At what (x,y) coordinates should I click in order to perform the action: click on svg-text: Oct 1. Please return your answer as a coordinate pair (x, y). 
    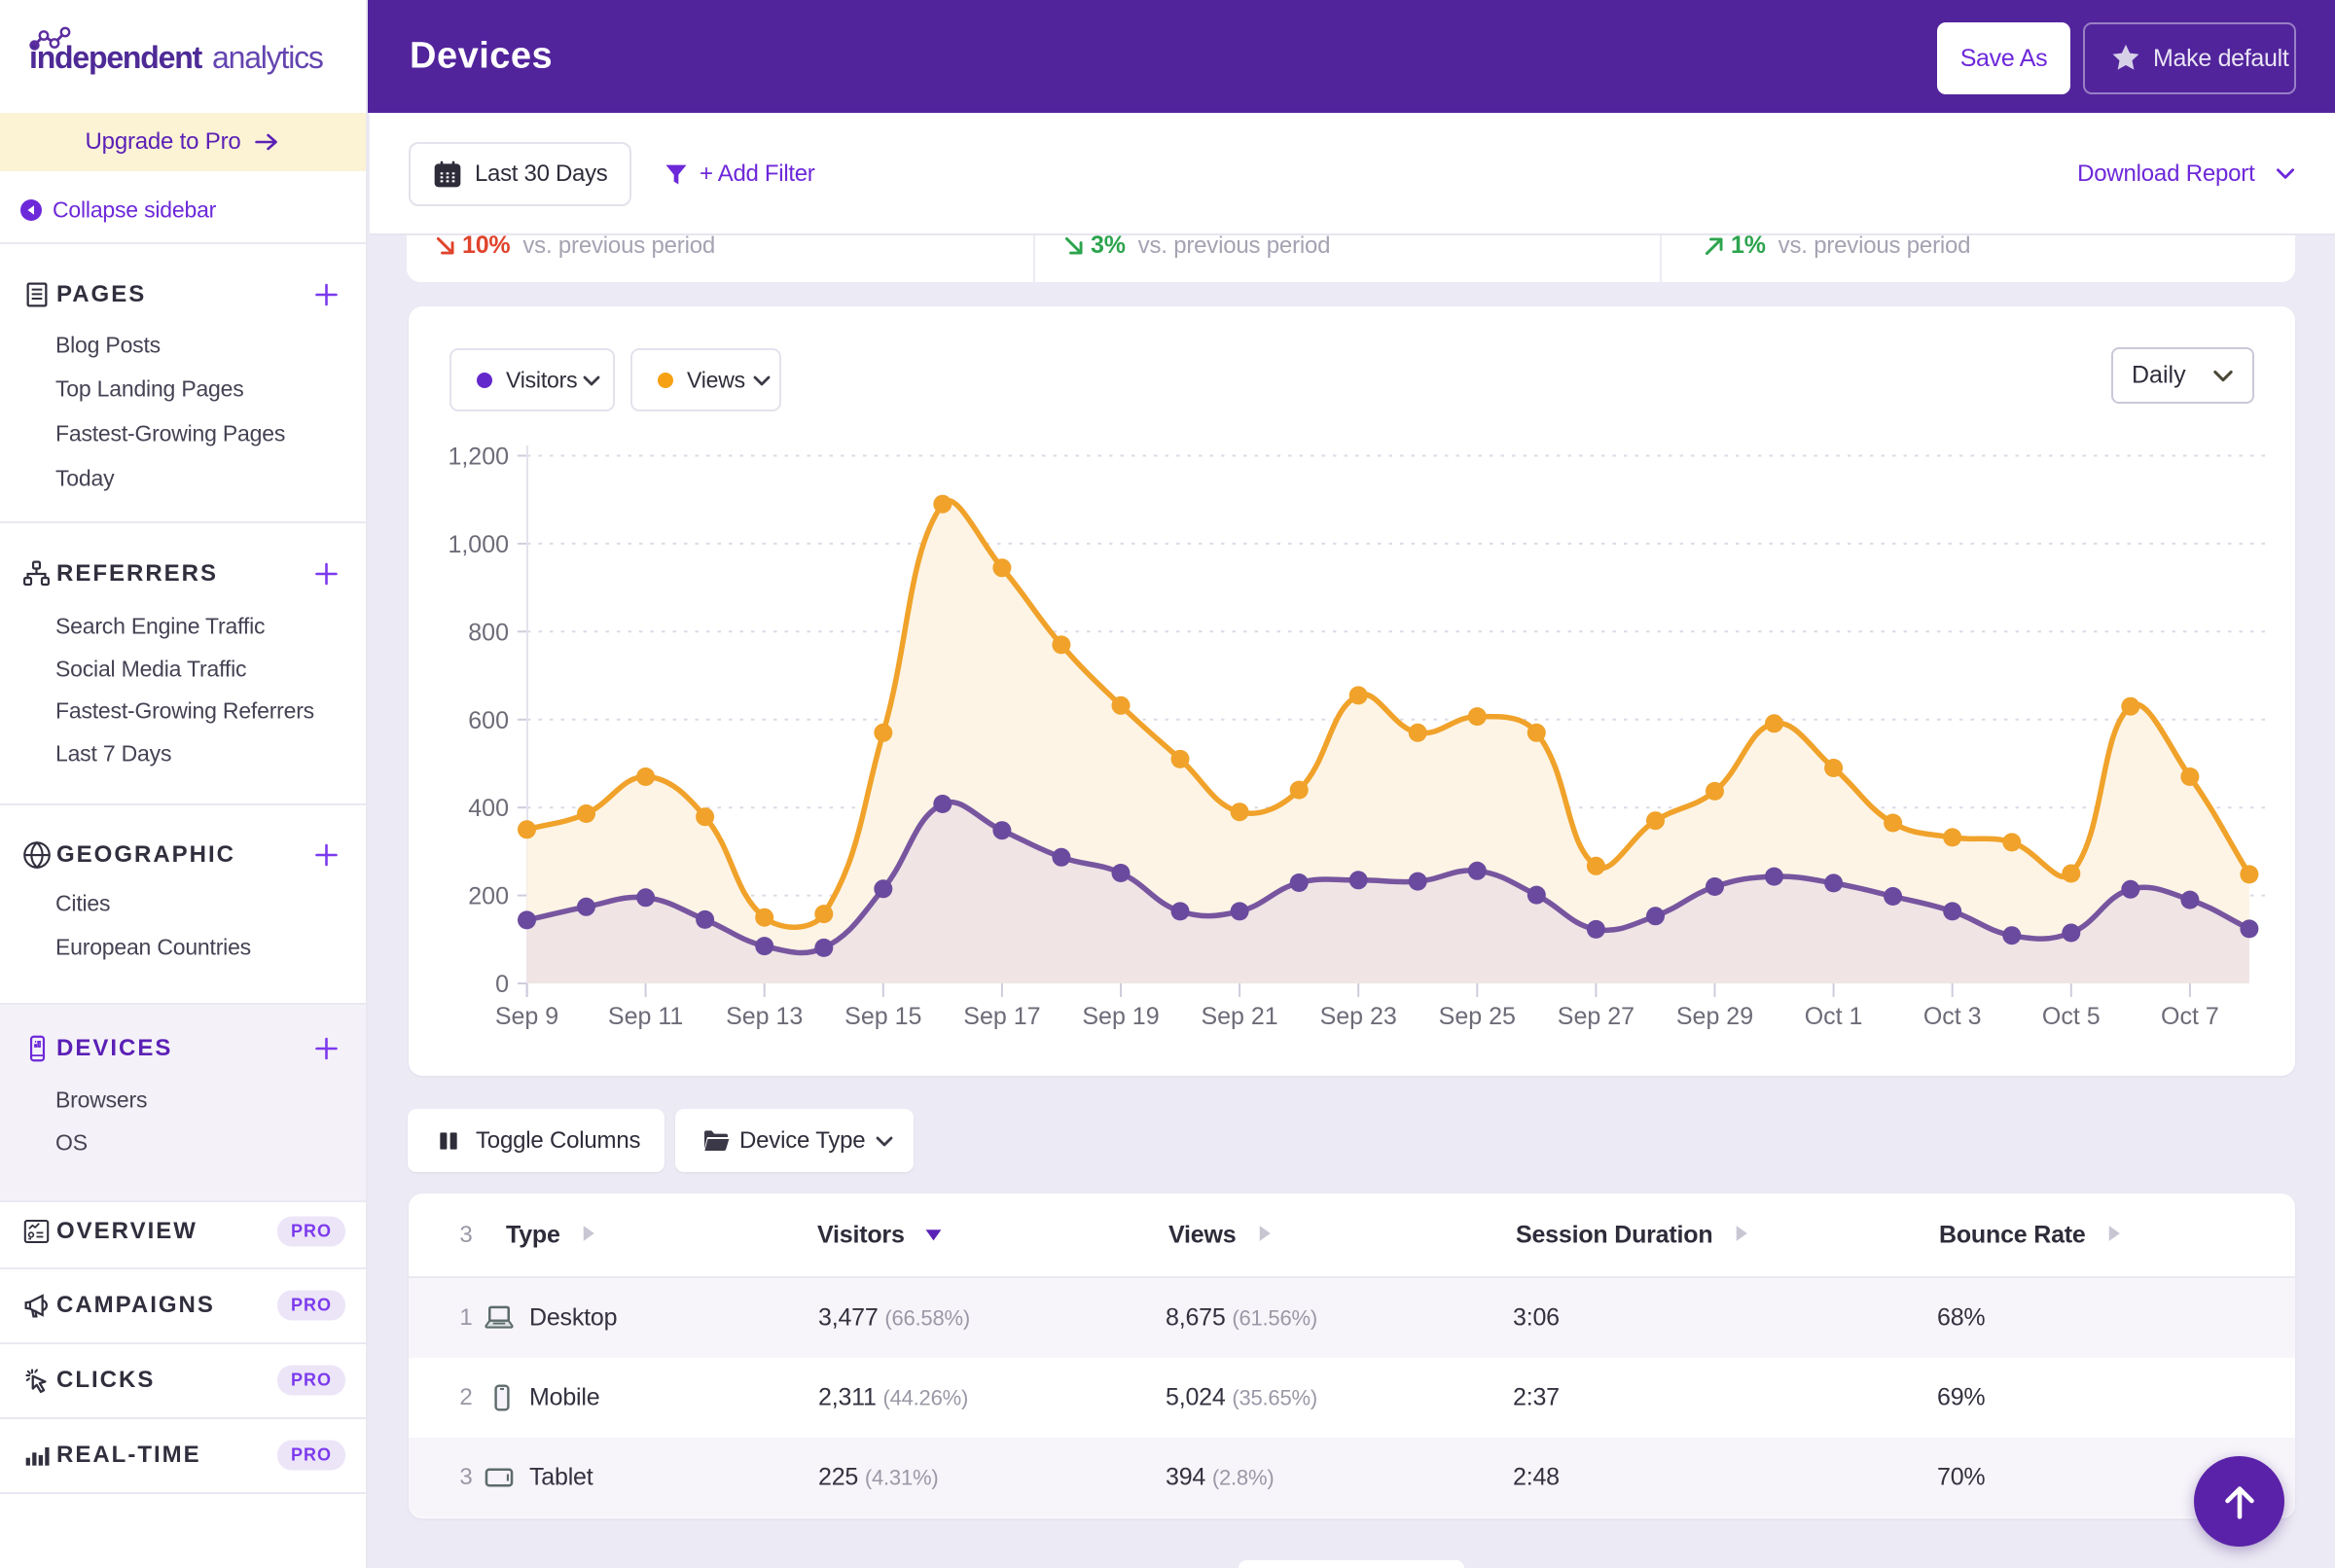
    Looking at the image, I should click on (1834, 1016).